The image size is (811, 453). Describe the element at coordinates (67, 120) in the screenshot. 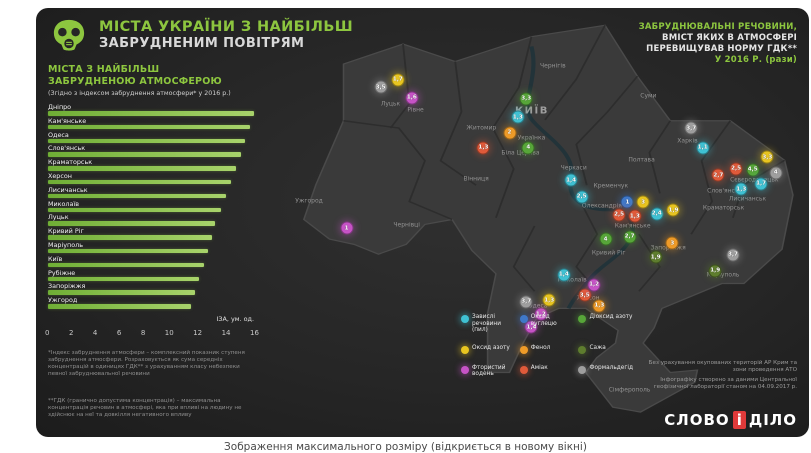

I see `bar-city-label: Кам'янське` at that location.